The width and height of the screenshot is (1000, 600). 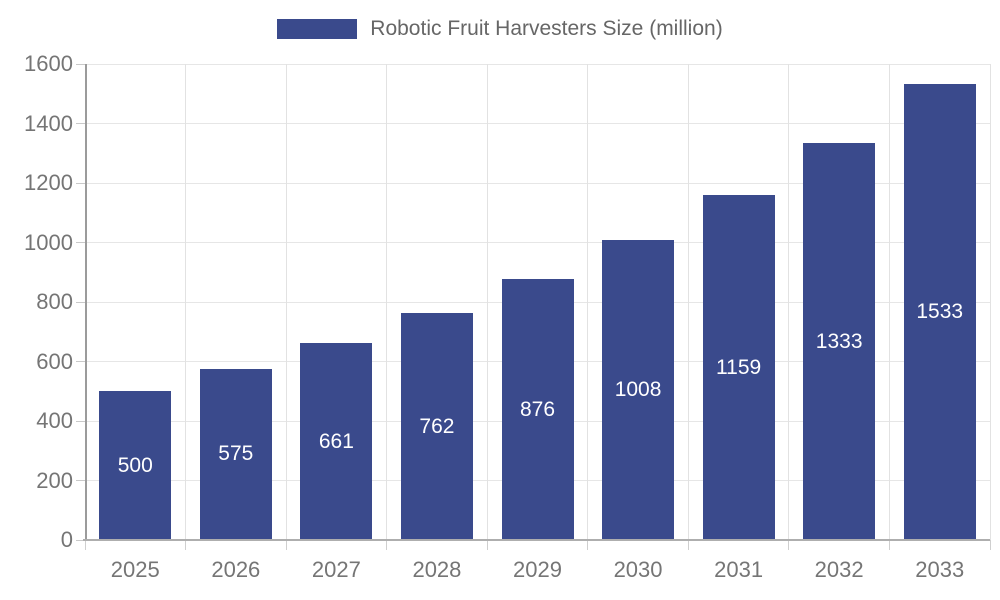 What do you see at coordinates (536, 540) in the screenshot?
I see `x-axis-line` at bounding box center [536, 540].